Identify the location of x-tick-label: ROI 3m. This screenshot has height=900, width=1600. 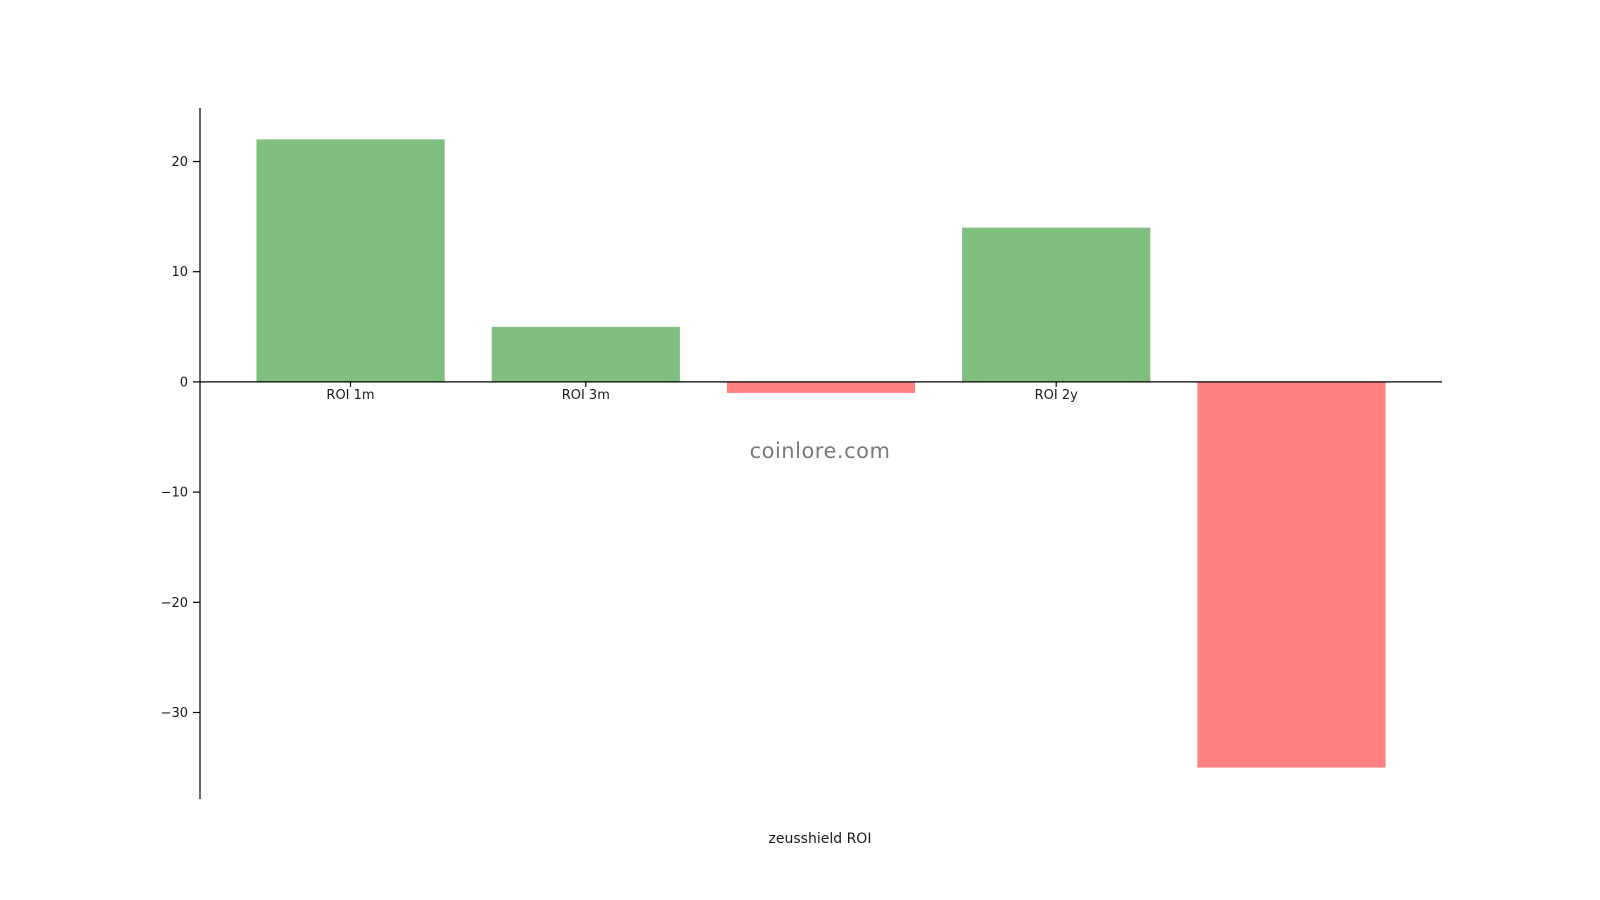
(586, 395).